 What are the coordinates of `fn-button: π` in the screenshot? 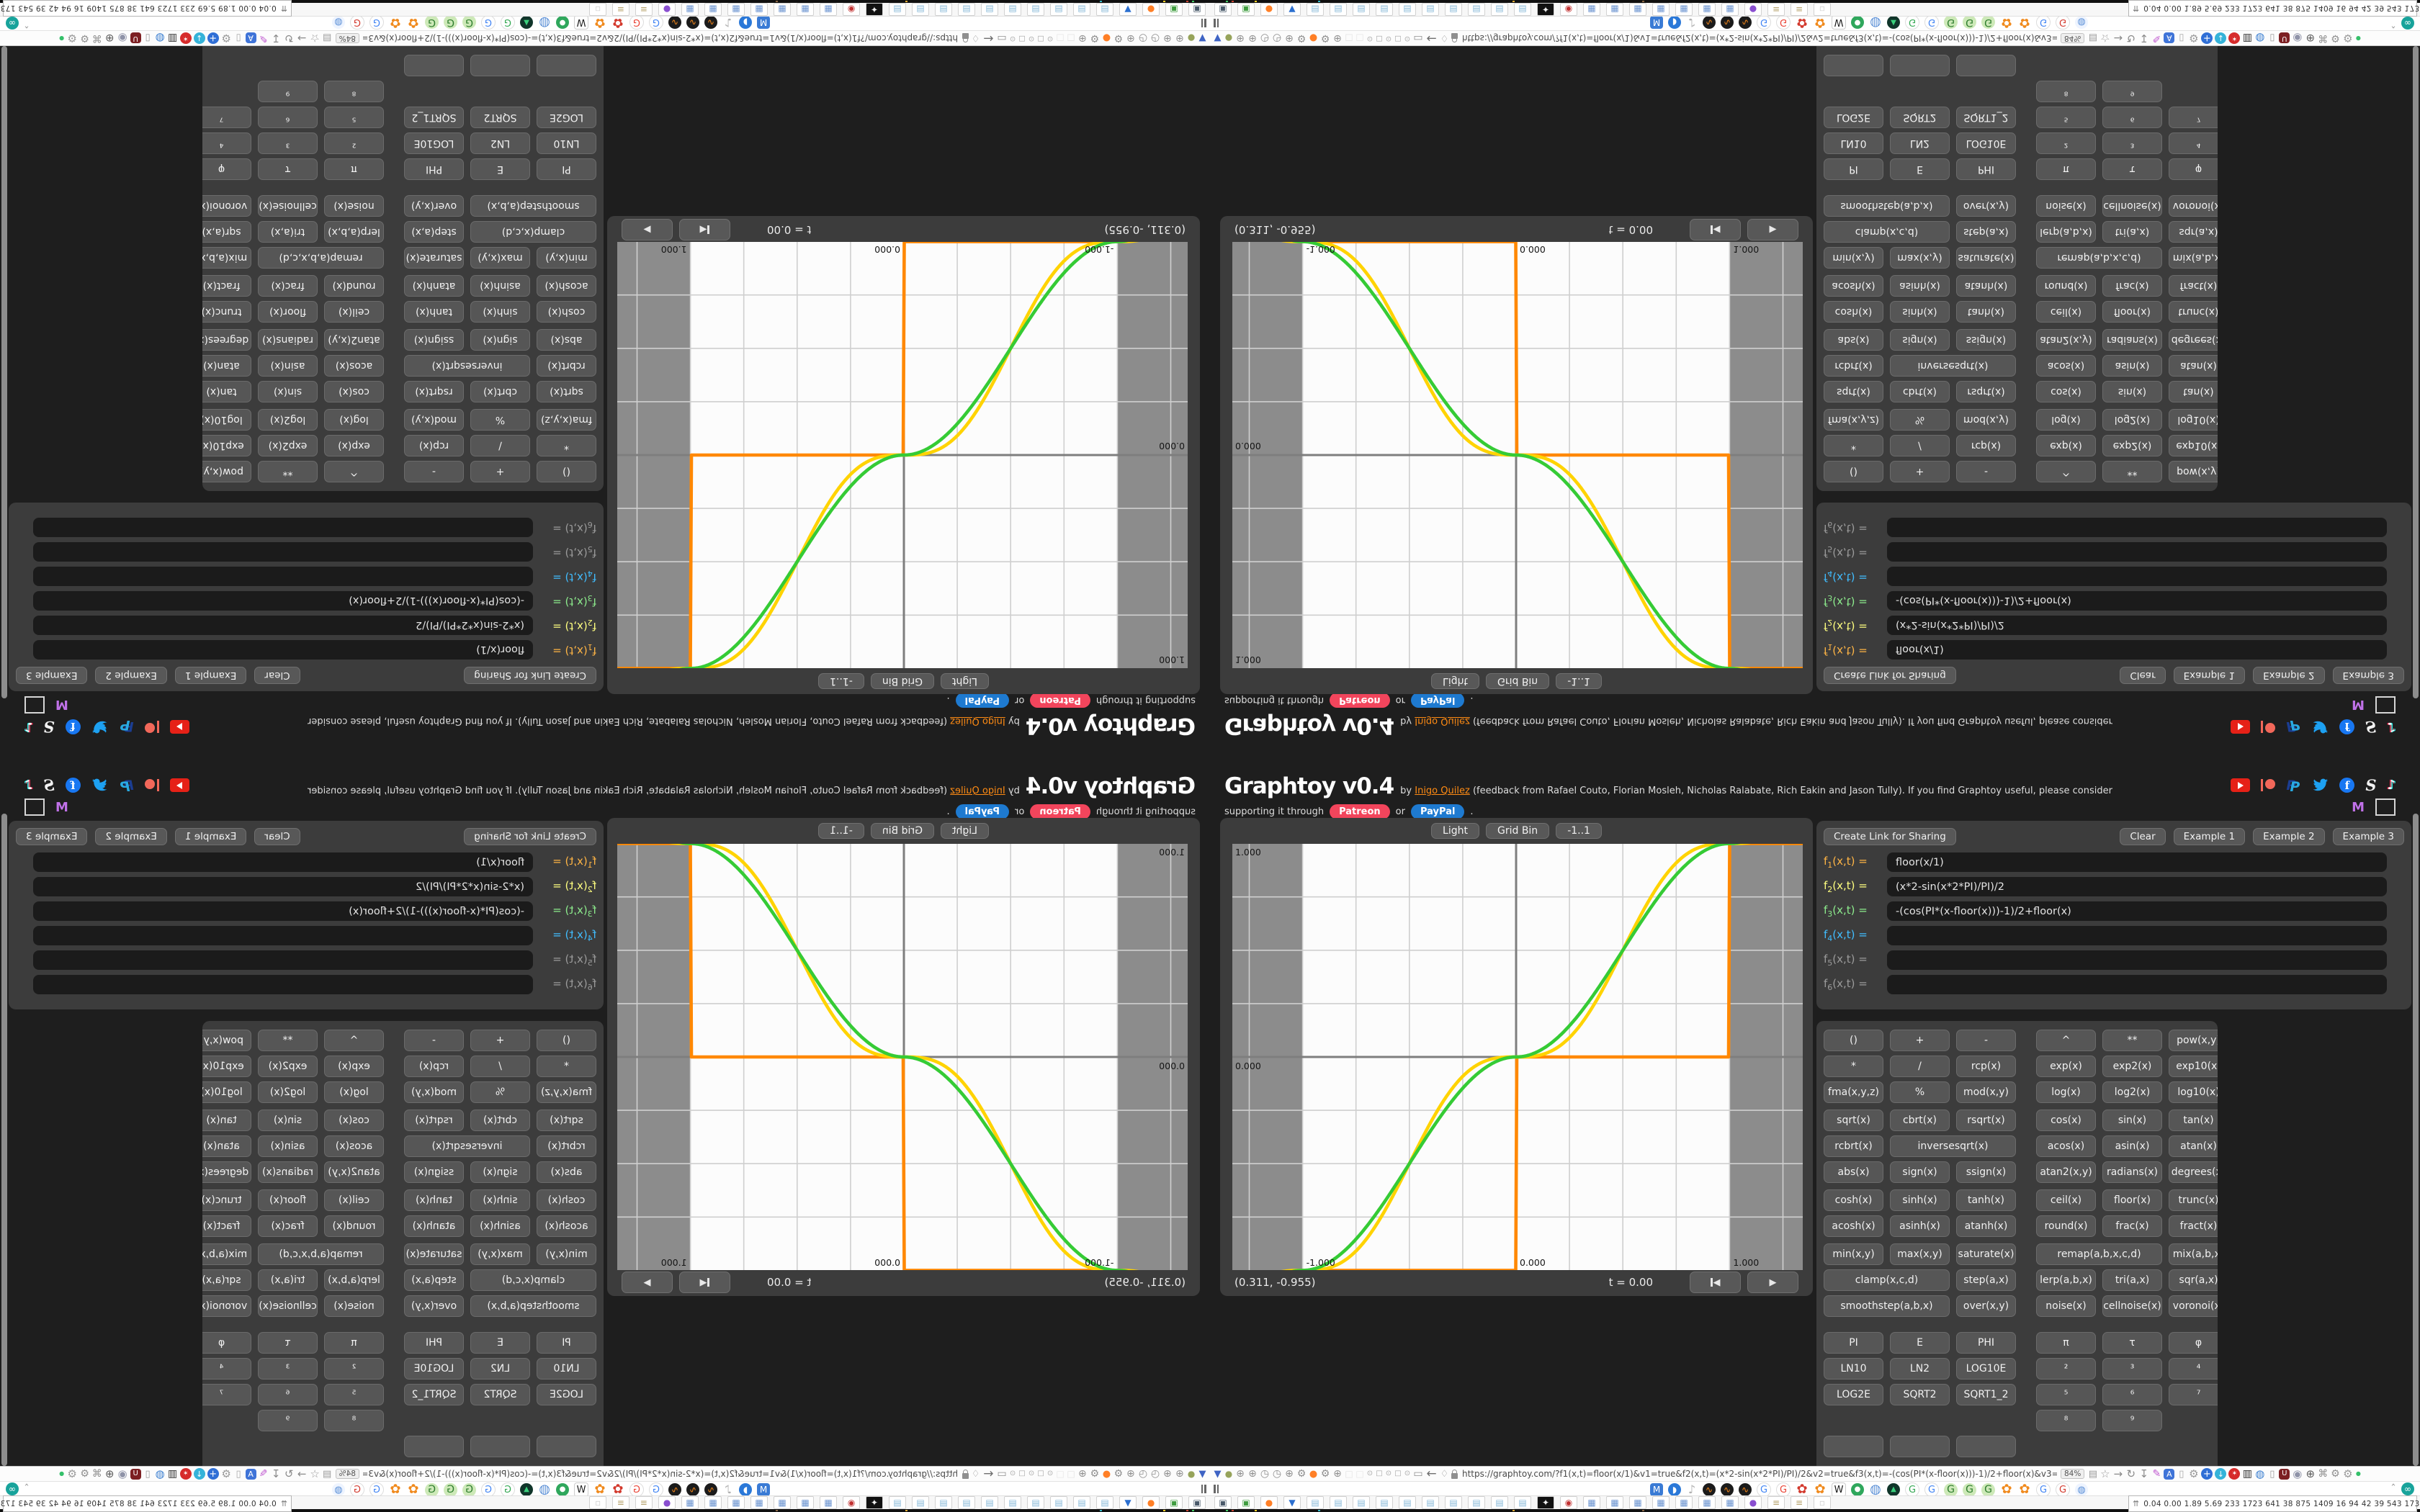 It's located at (2066, 169).